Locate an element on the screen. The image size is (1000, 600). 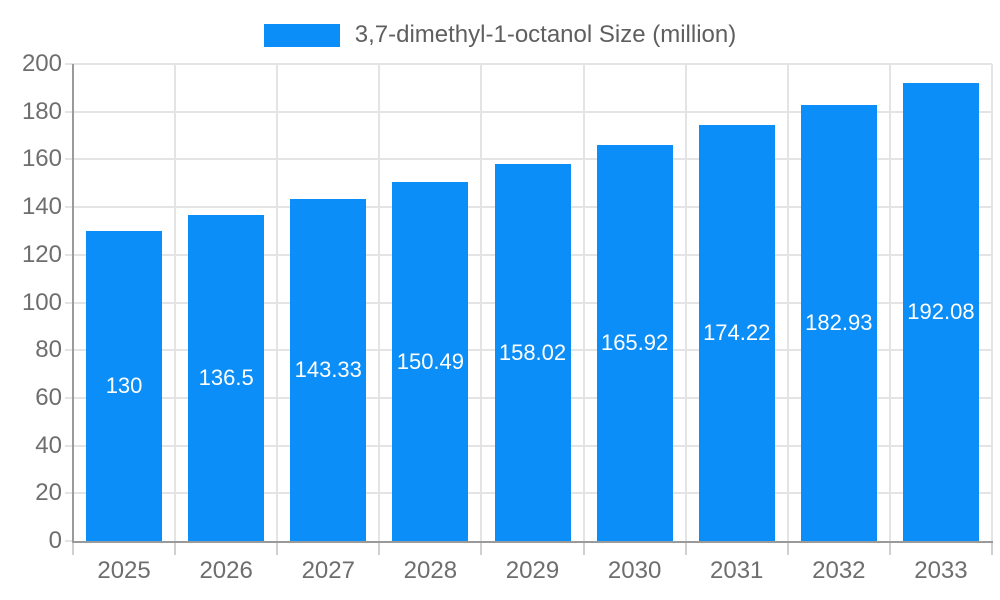
y-axis-label: 0 is located at coordinates (55, 540).